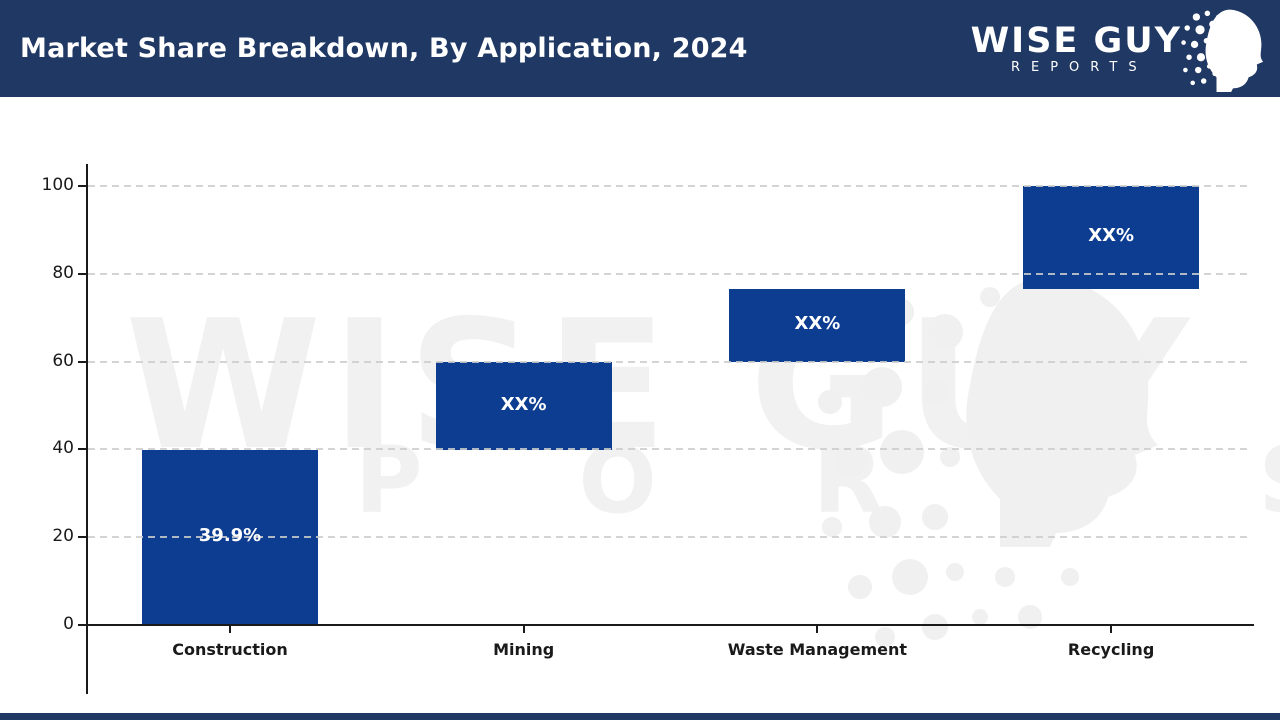 This screenshot has height=720, width=1280. I want to click on y-tick-label: 40, so click(63, 448).